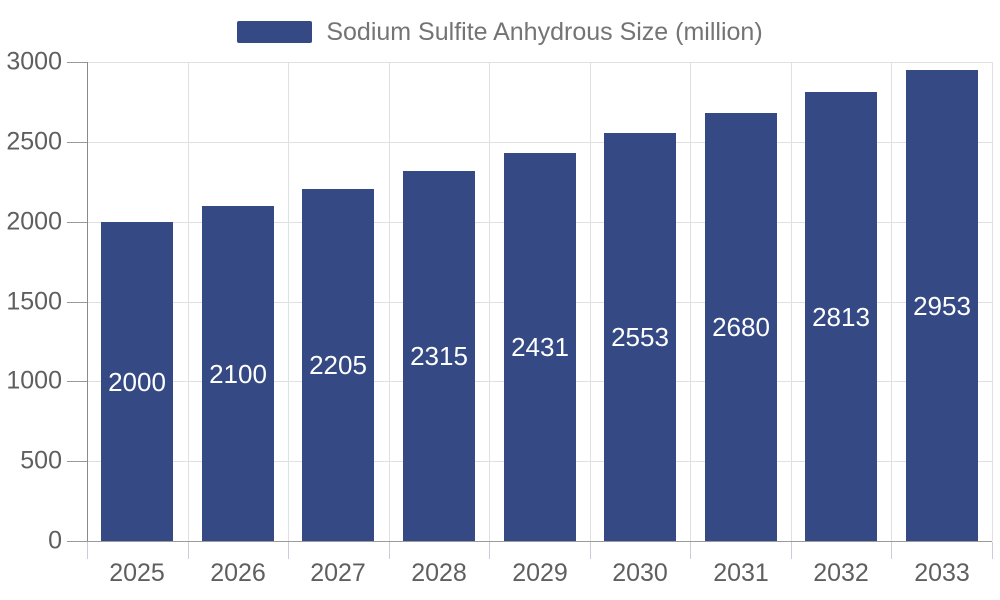 This screenshot has height=600, width=1000. Describe the element at coordinates (841, 573) in the screenshot. I see `x-axis-tick-label: 2032` at that location.